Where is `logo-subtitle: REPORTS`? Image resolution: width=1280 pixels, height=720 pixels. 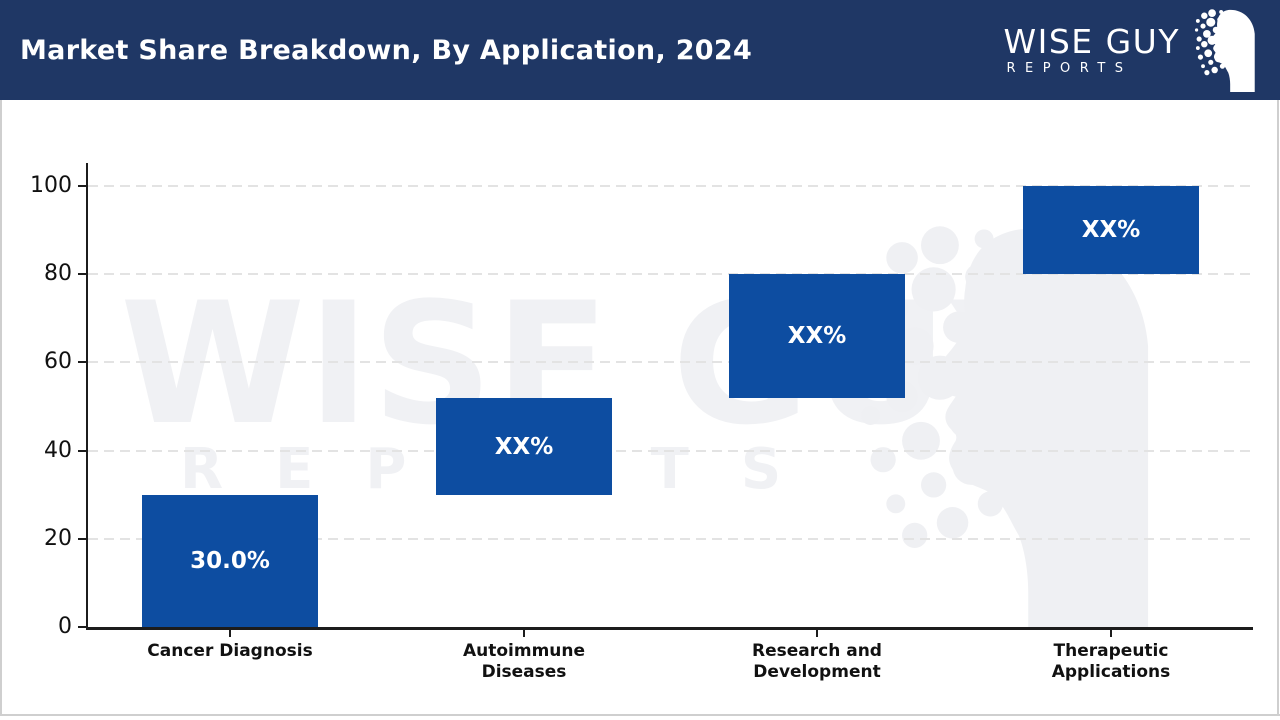
logo-subtitle: REPORTS is located at coordinates (1069, 68).